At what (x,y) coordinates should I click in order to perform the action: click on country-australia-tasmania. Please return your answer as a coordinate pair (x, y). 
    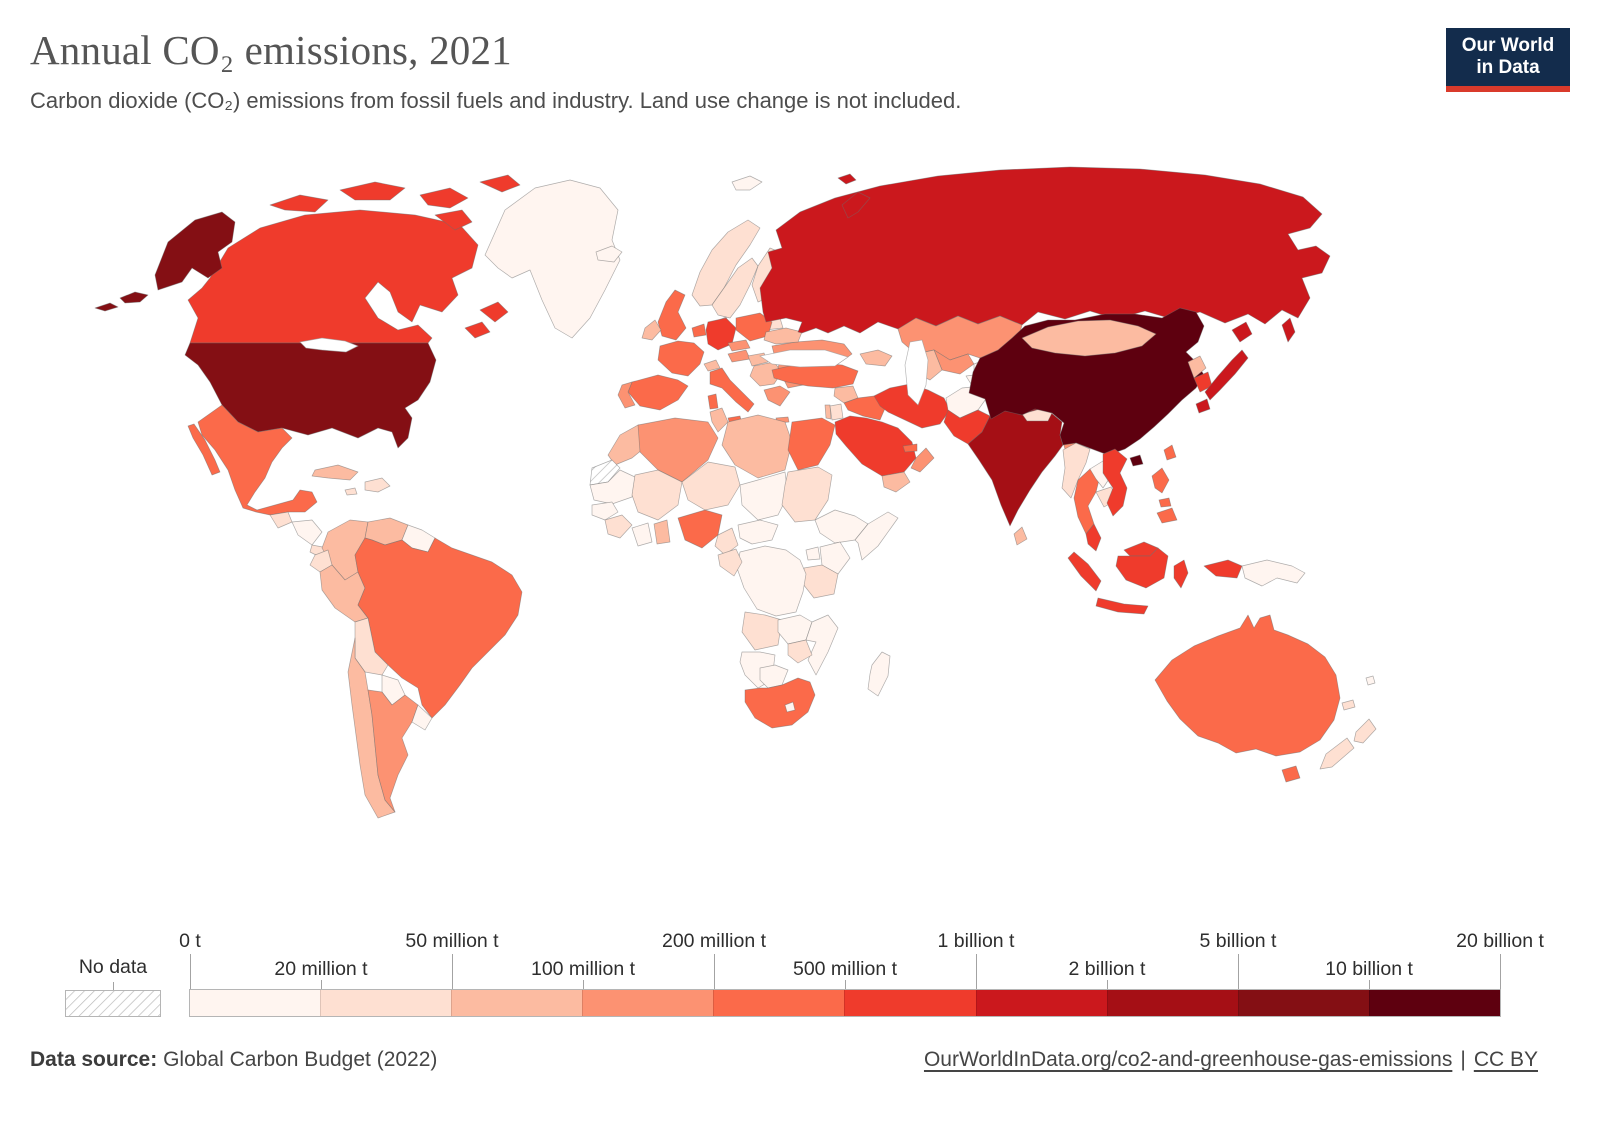
    Looking at the image, I should click on (1291, 774).